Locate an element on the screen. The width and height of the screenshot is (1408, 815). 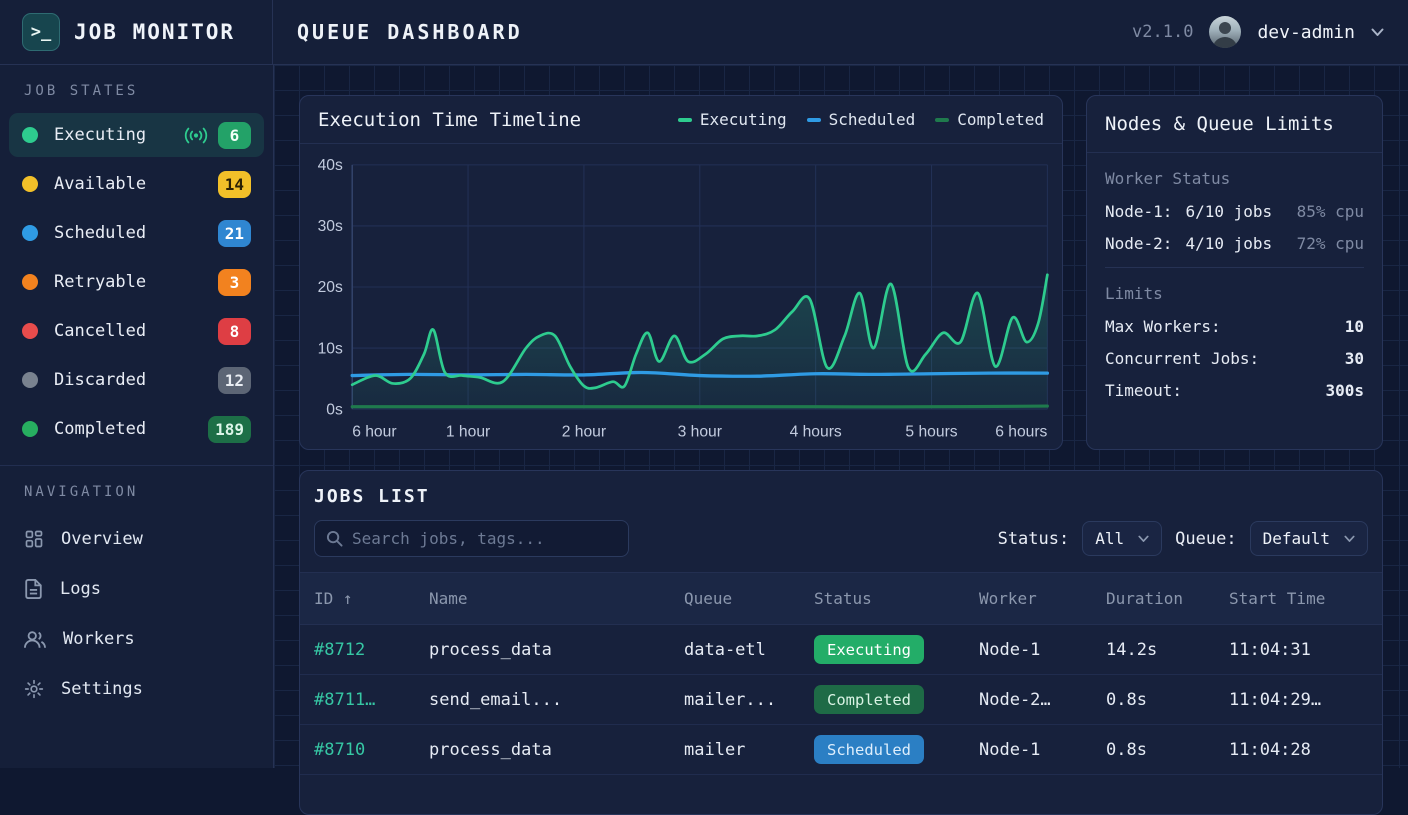
app-title: JOB MONITOR is located at coordinates (155, 32).